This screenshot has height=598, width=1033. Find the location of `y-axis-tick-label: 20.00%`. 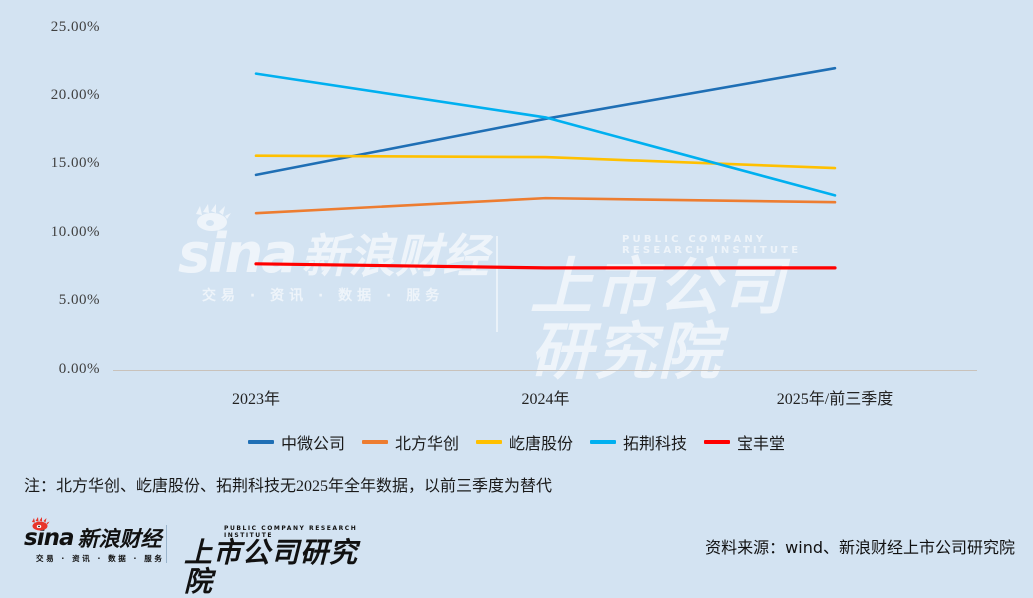

y-axis-tick-label: 20.00% is located at coordinates (75, 94).